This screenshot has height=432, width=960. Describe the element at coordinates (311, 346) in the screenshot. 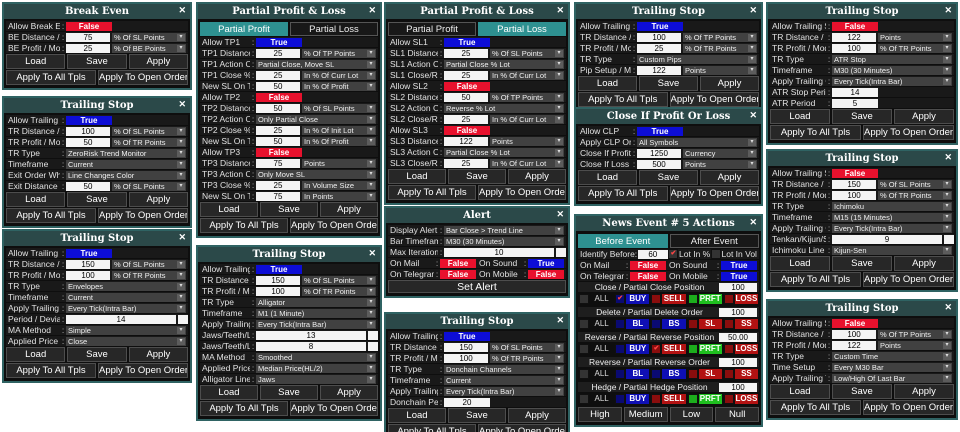

I see `jaws-teeth-lips-shift-0-input` at that location.